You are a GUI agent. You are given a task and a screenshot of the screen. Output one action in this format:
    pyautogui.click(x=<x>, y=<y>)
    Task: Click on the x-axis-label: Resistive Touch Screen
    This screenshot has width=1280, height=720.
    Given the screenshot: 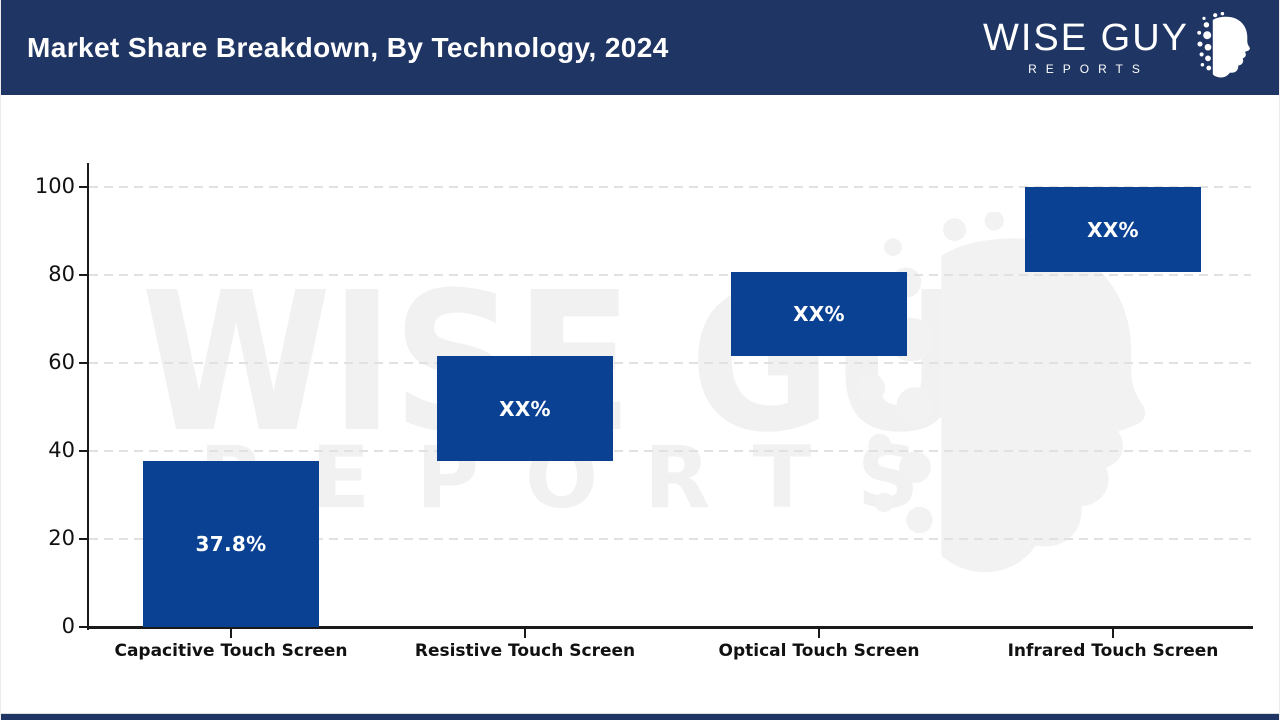 What is the action you would take?
    pyautogui.click(x=525, y=651)
    